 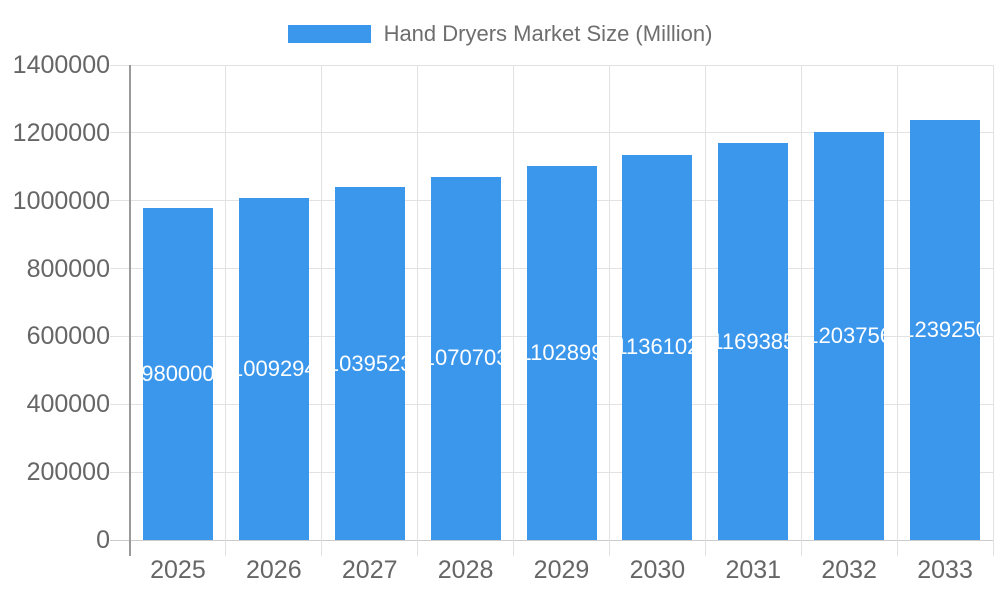 I want to click on bar-2033: 1239250, so click(x=945, y=329).